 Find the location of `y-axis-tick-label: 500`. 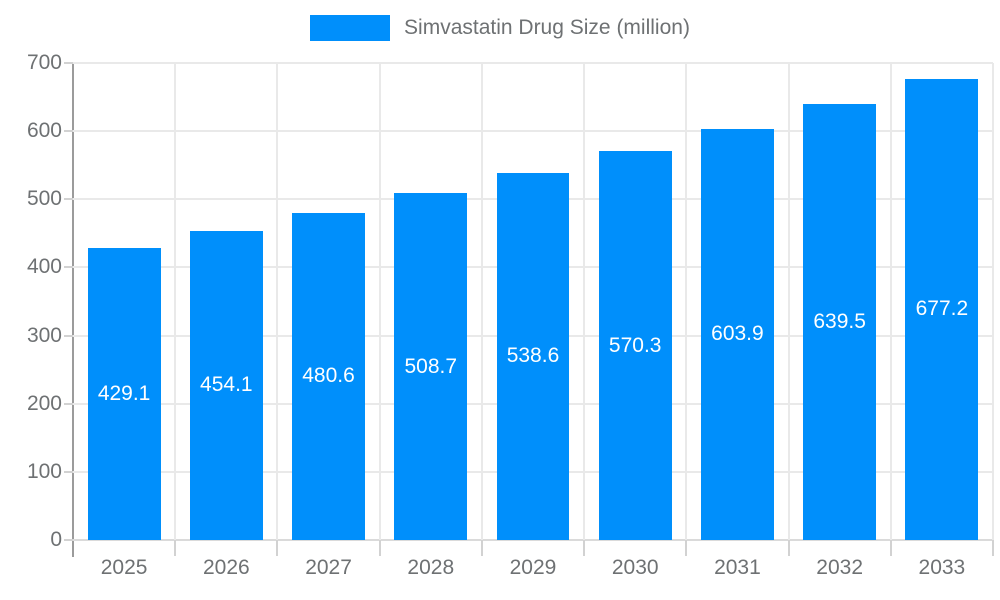

y-axis-tick-label: 500 is located at coordinates (44, 199).